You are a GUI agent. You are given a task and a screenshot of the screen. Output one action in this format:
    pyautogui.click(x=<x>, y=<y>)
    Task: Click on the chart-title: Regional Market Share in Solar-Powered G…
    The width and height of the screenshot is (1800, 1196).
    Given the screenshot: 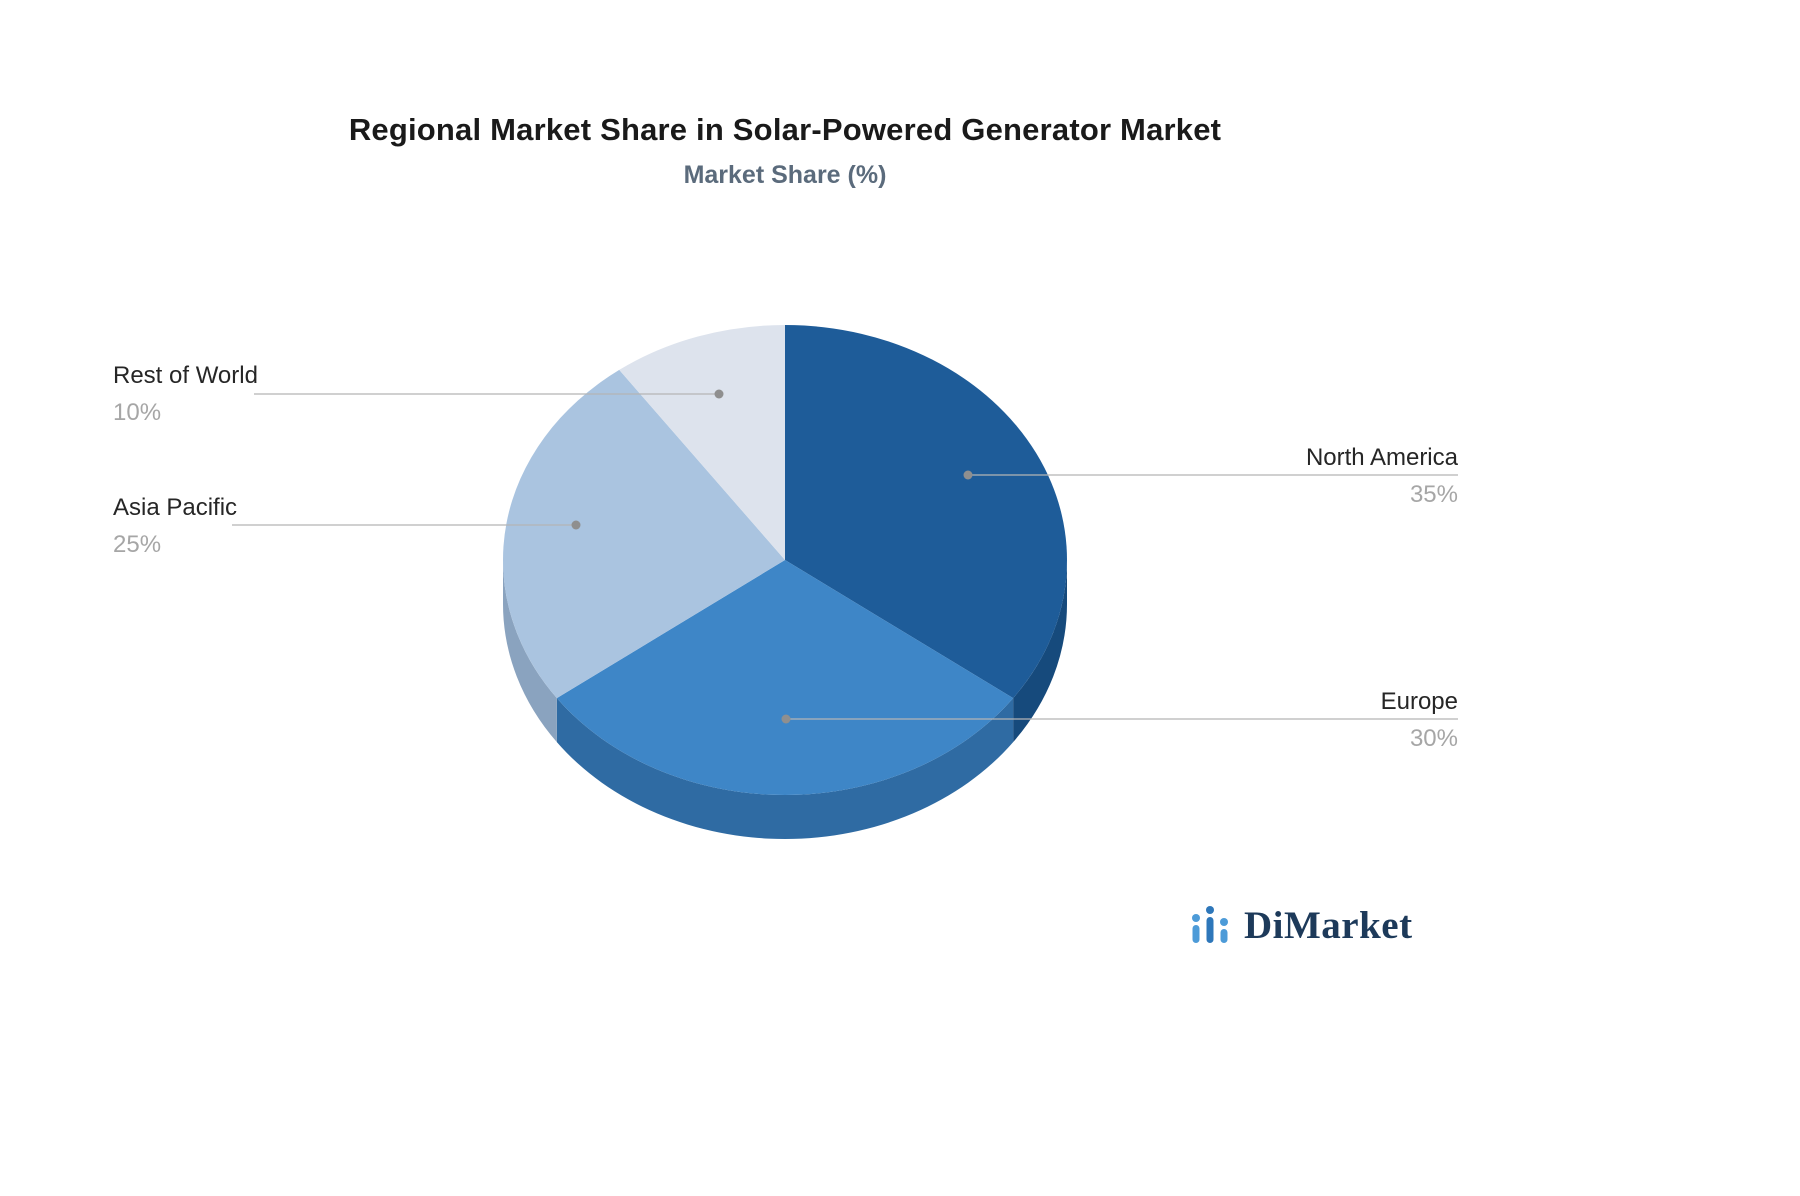 What is the action you would take?
    pyautogui.click(x=785, y=129)
    